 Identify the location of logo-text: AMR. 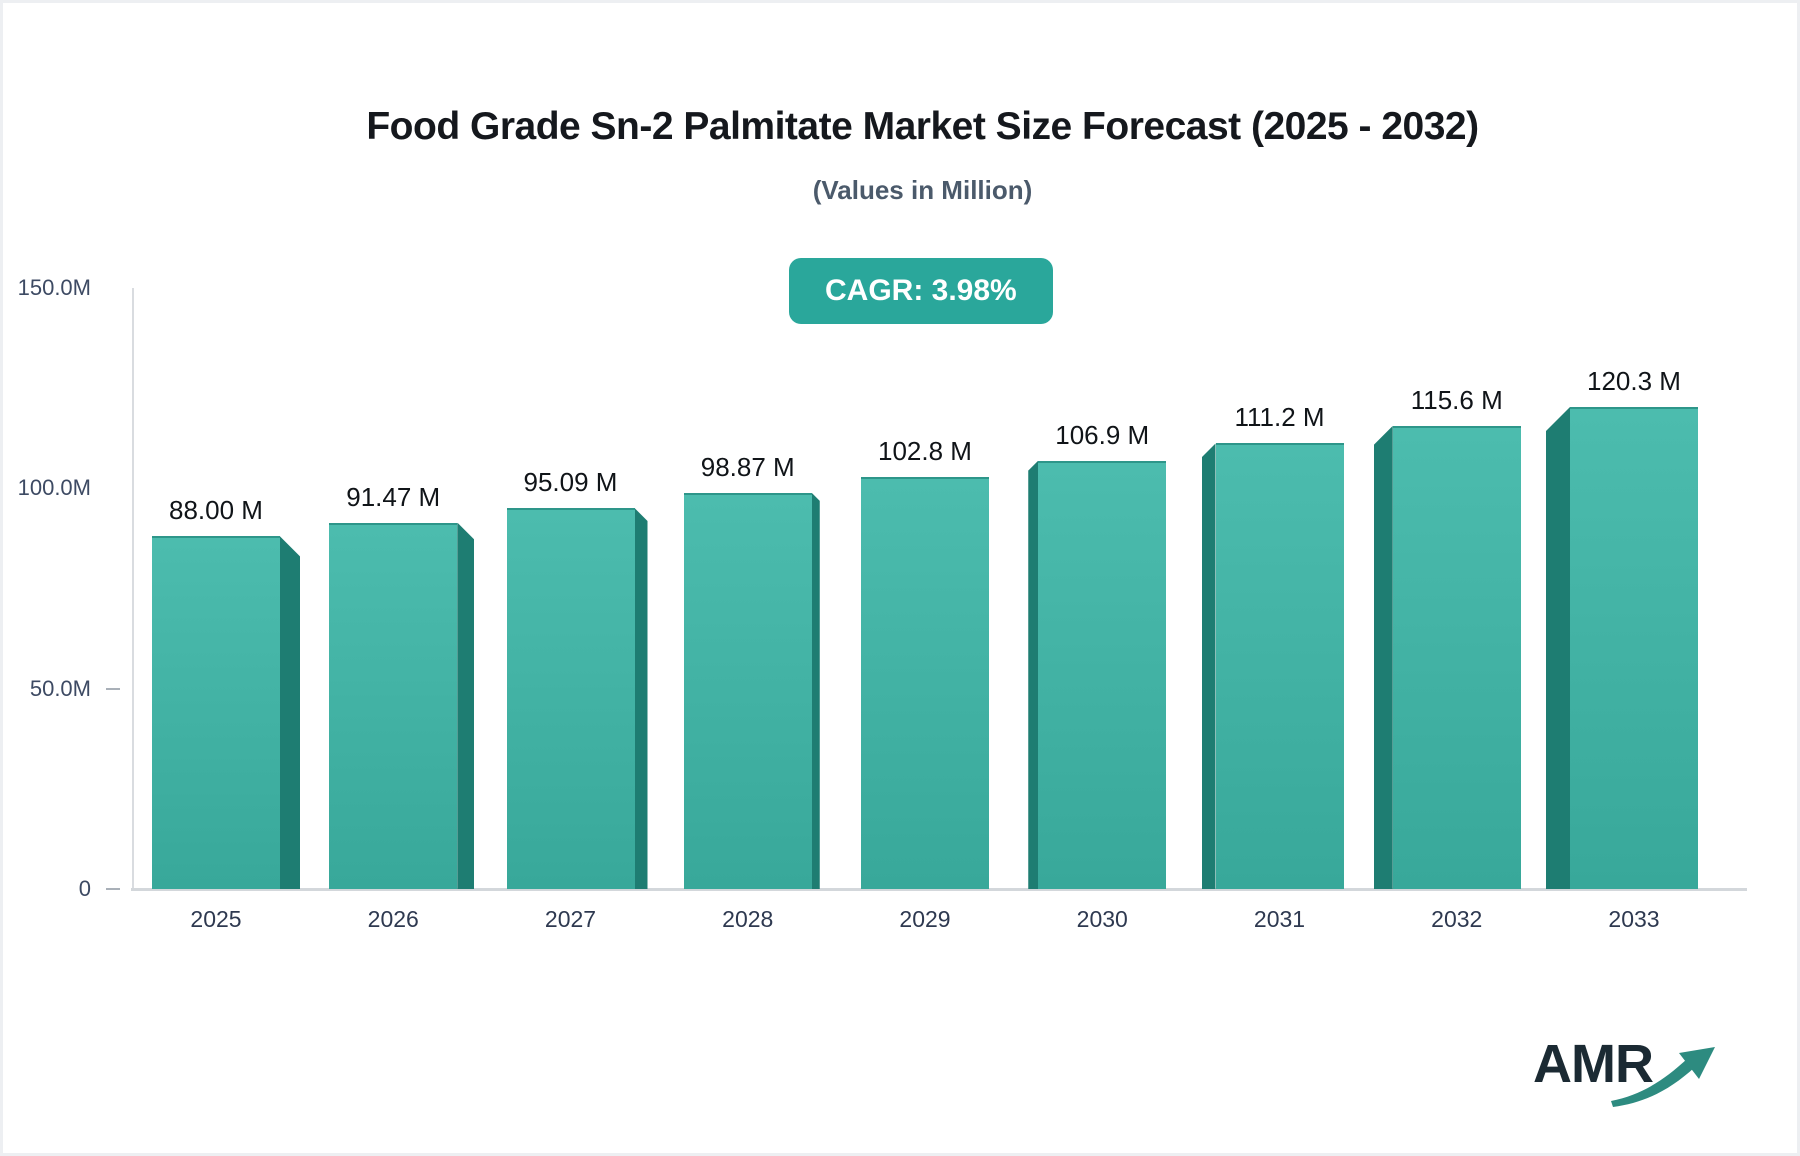
(1593, 1064).